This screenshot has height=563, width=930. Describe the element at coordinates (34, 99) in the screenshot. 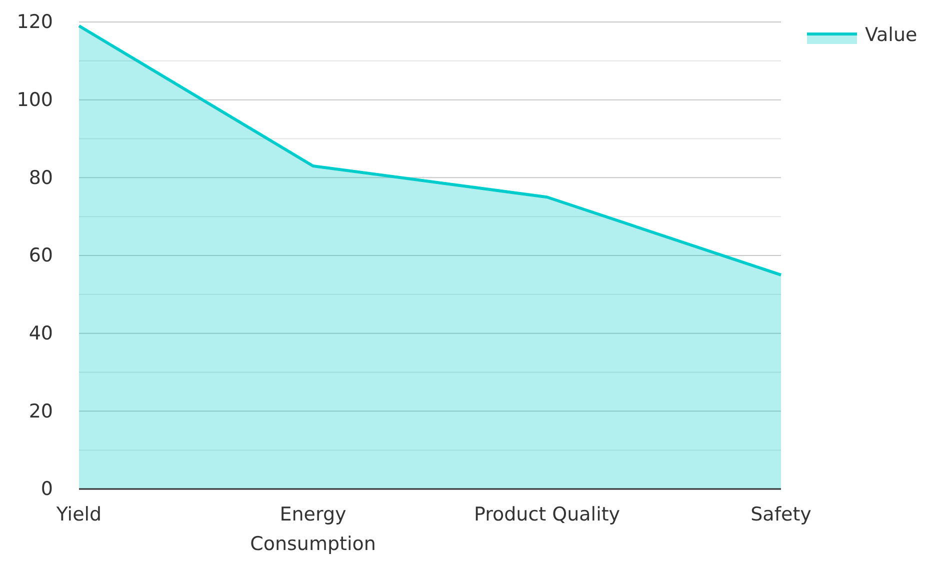

I see `y-tick-label: 100` at that location.